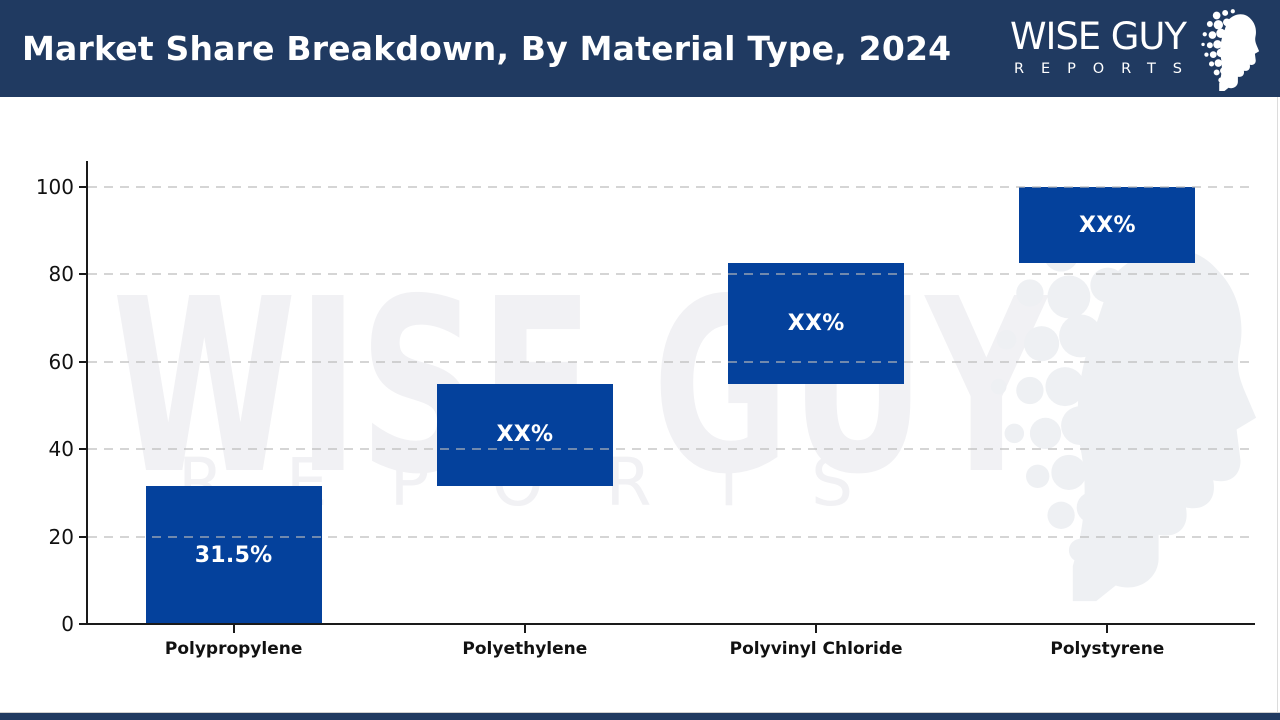 This screenshot has height=720, width=1280. I want to click on y-axis-line, so click(87, 393).